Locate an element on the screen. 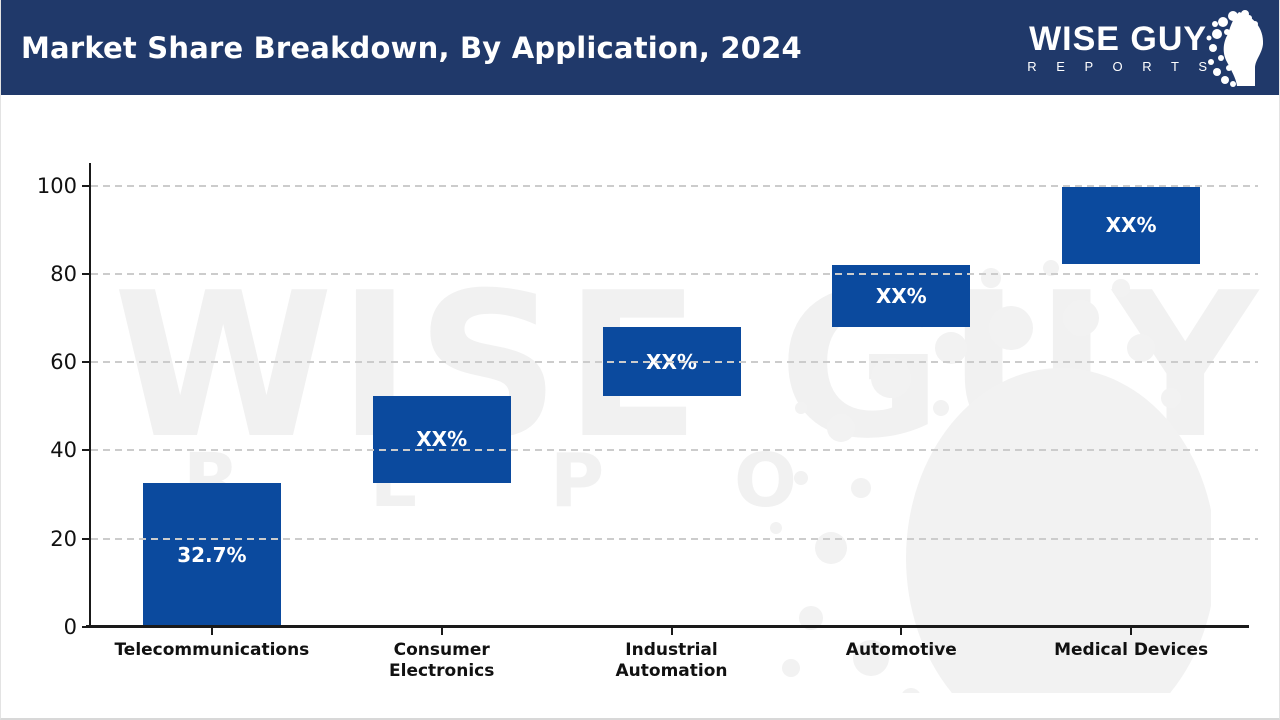 This screenshot has height=720, width=1280. bar-telecommunications: 32.7% is located at coordinates (211, 554).